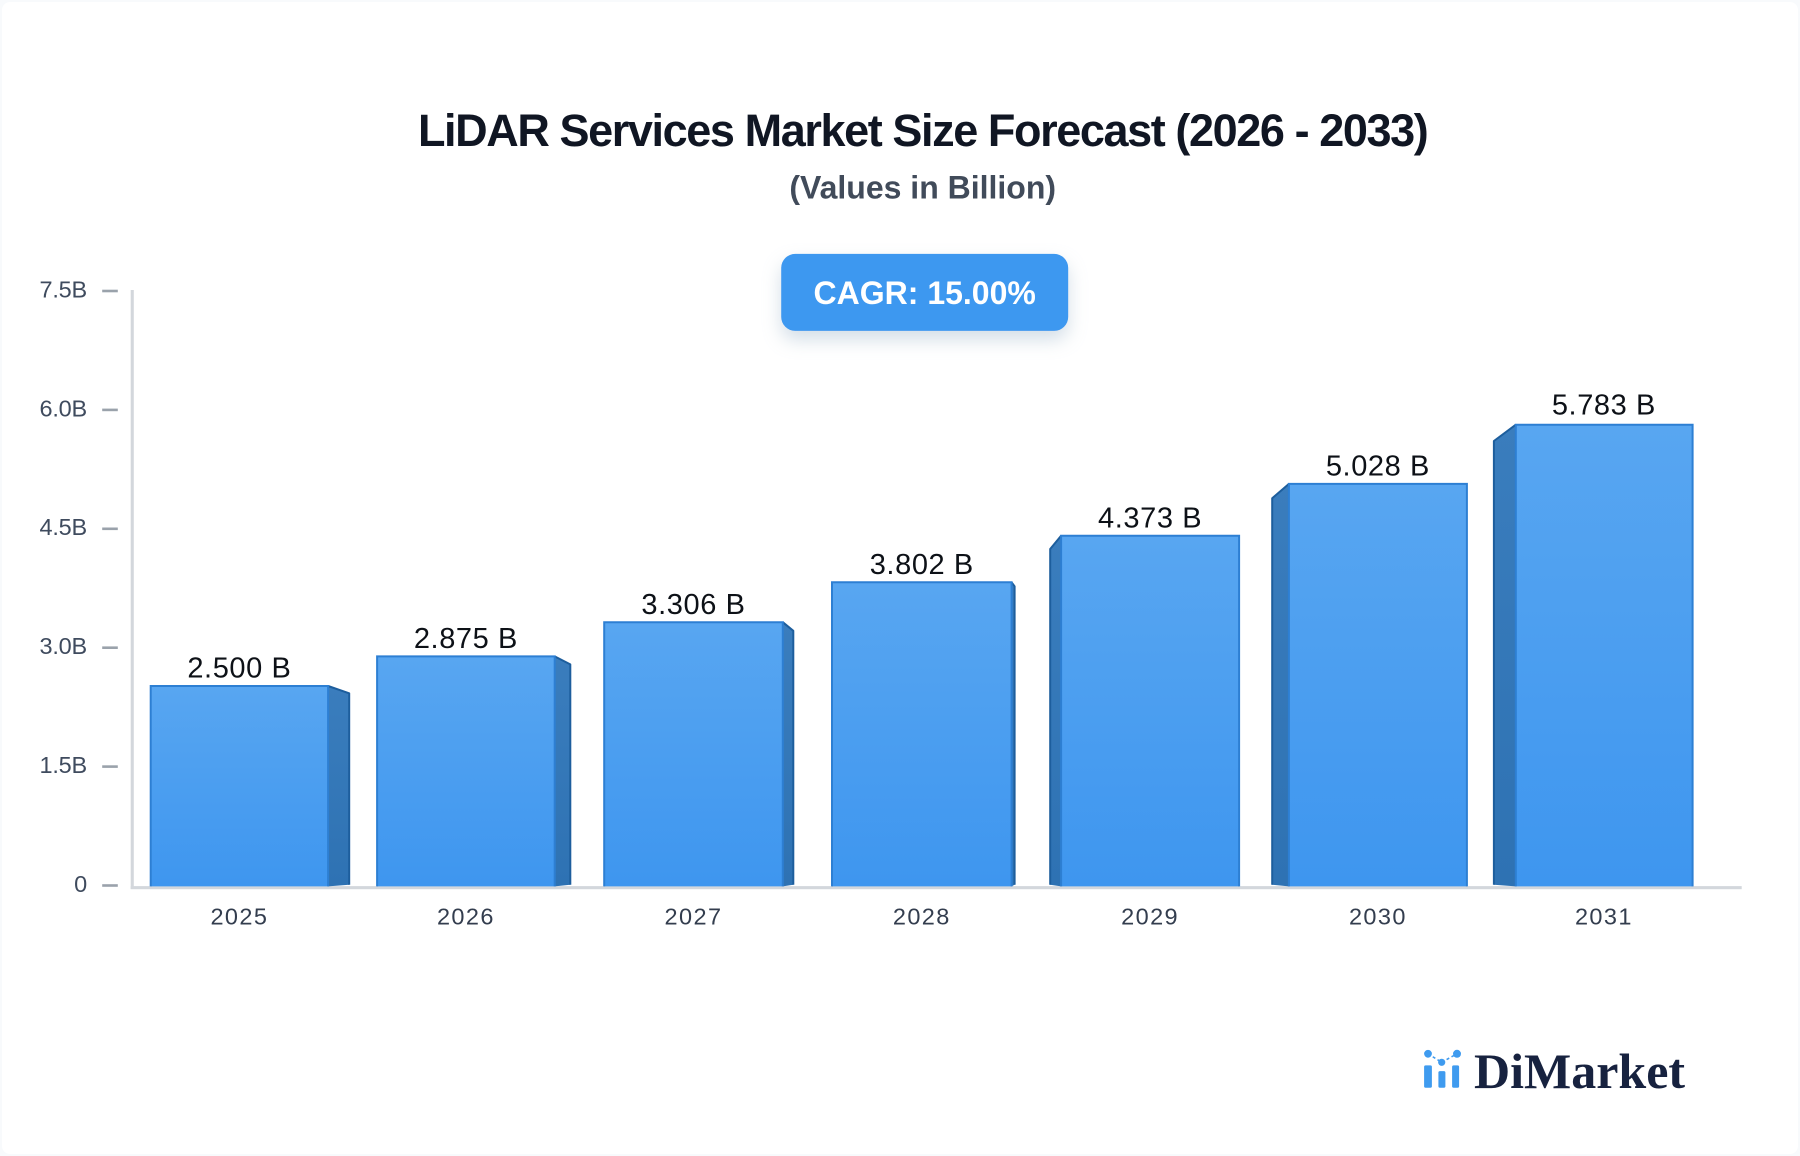 Image resolution: width=1800 pixels, height=1156 pixels. I want to click on svg-text: 2.875 B, so click(466, 639).